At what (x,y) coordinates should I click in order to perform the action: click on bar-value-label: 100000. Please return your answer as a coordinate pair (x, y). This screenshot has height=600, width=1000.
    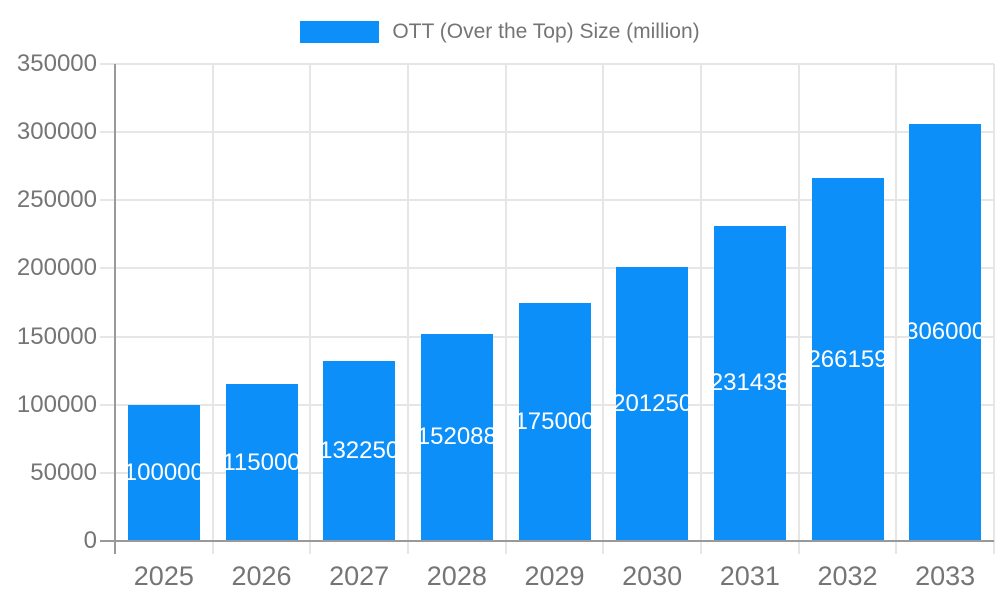
    Looking at the image, I should click on (163, 472).